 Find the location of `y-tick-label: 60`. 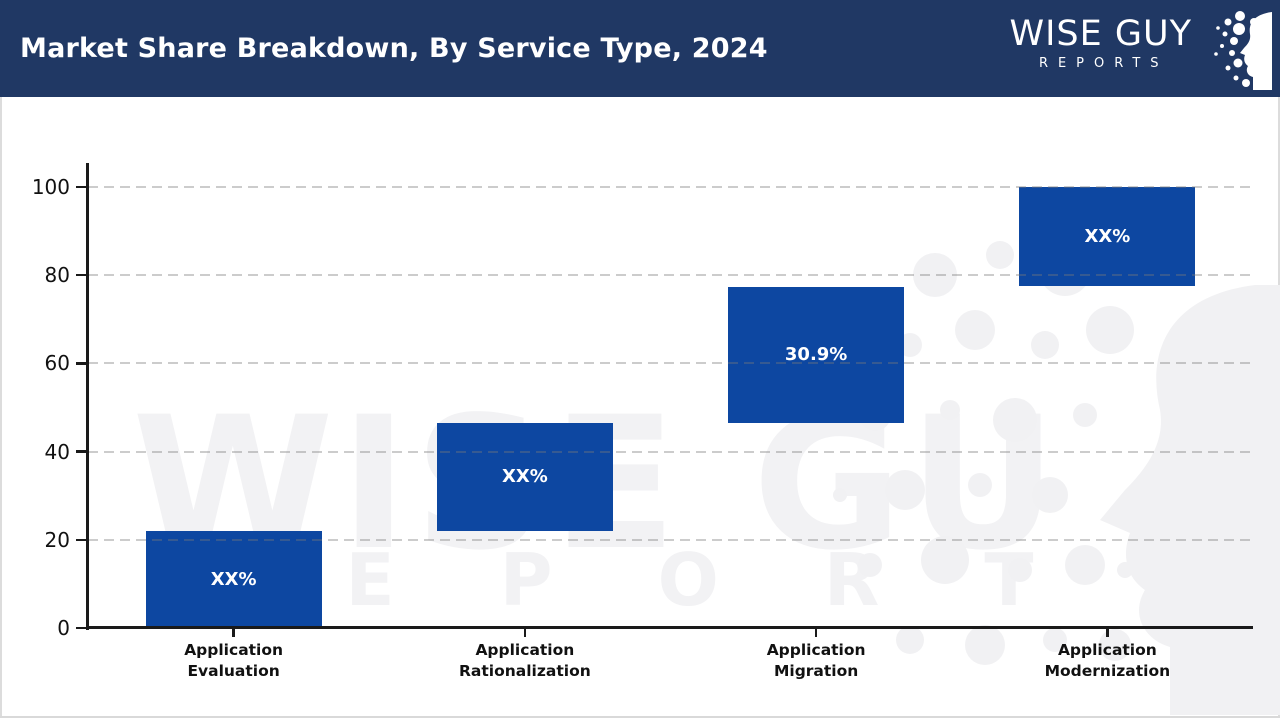

y-tick-label: 60 is located at coordinates (57, 363).